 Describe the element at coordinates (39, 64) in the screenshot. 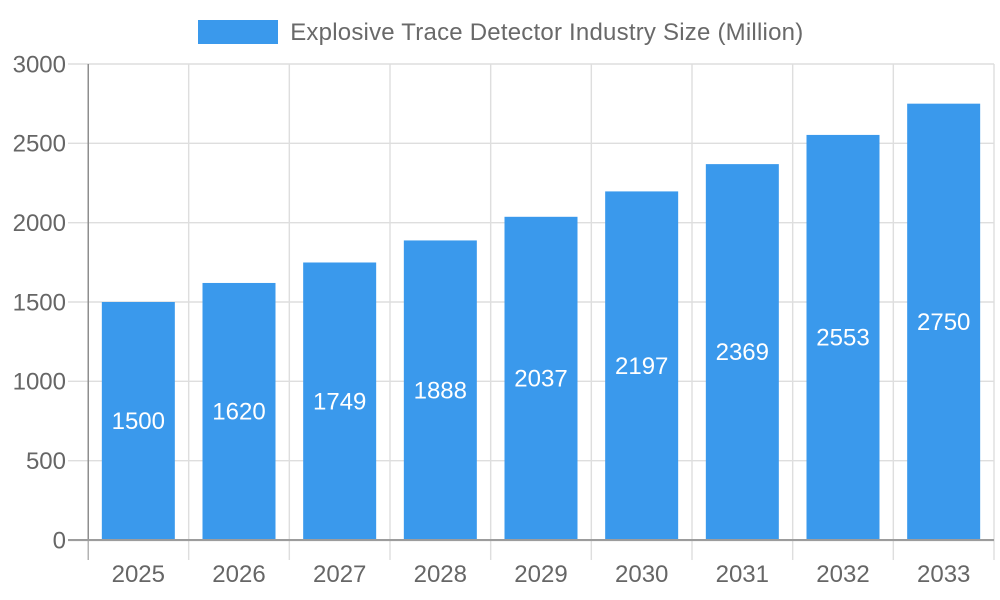

I see `svg-text: 3000` at that location.